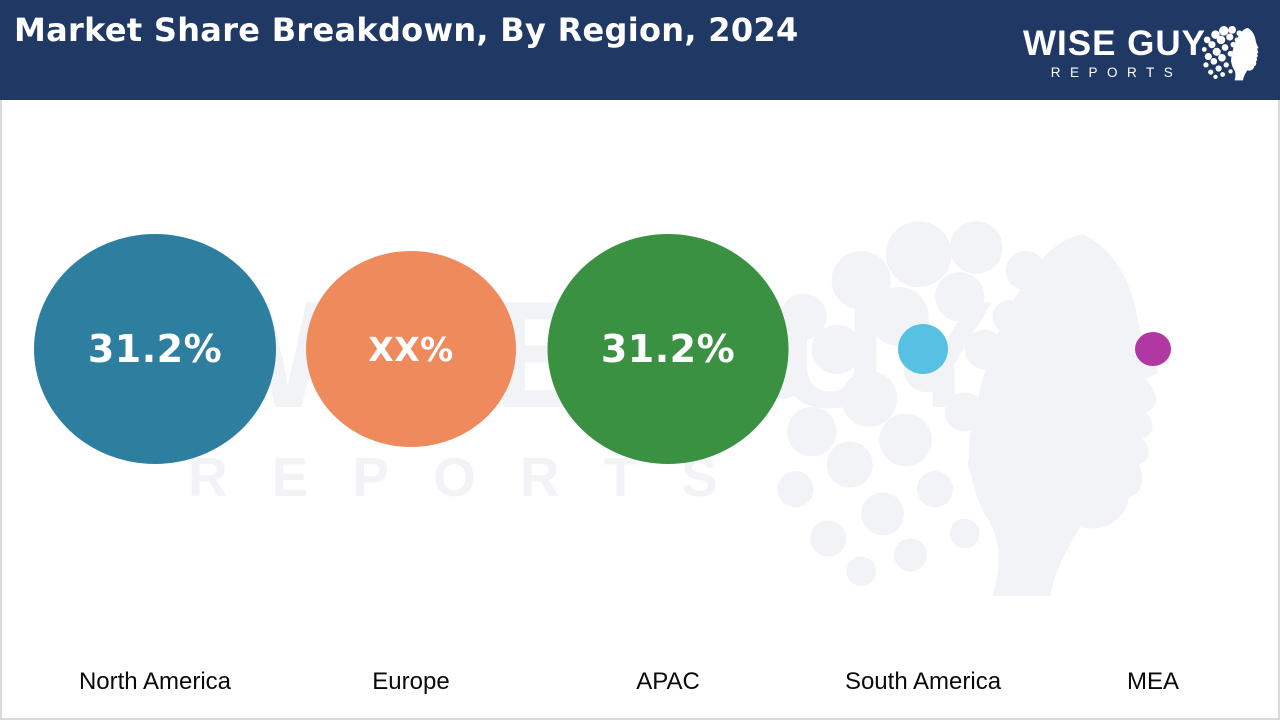 This screenshot has width=1280, height=720. I want to click on region-label-apac: APAC, so click(668, 681).